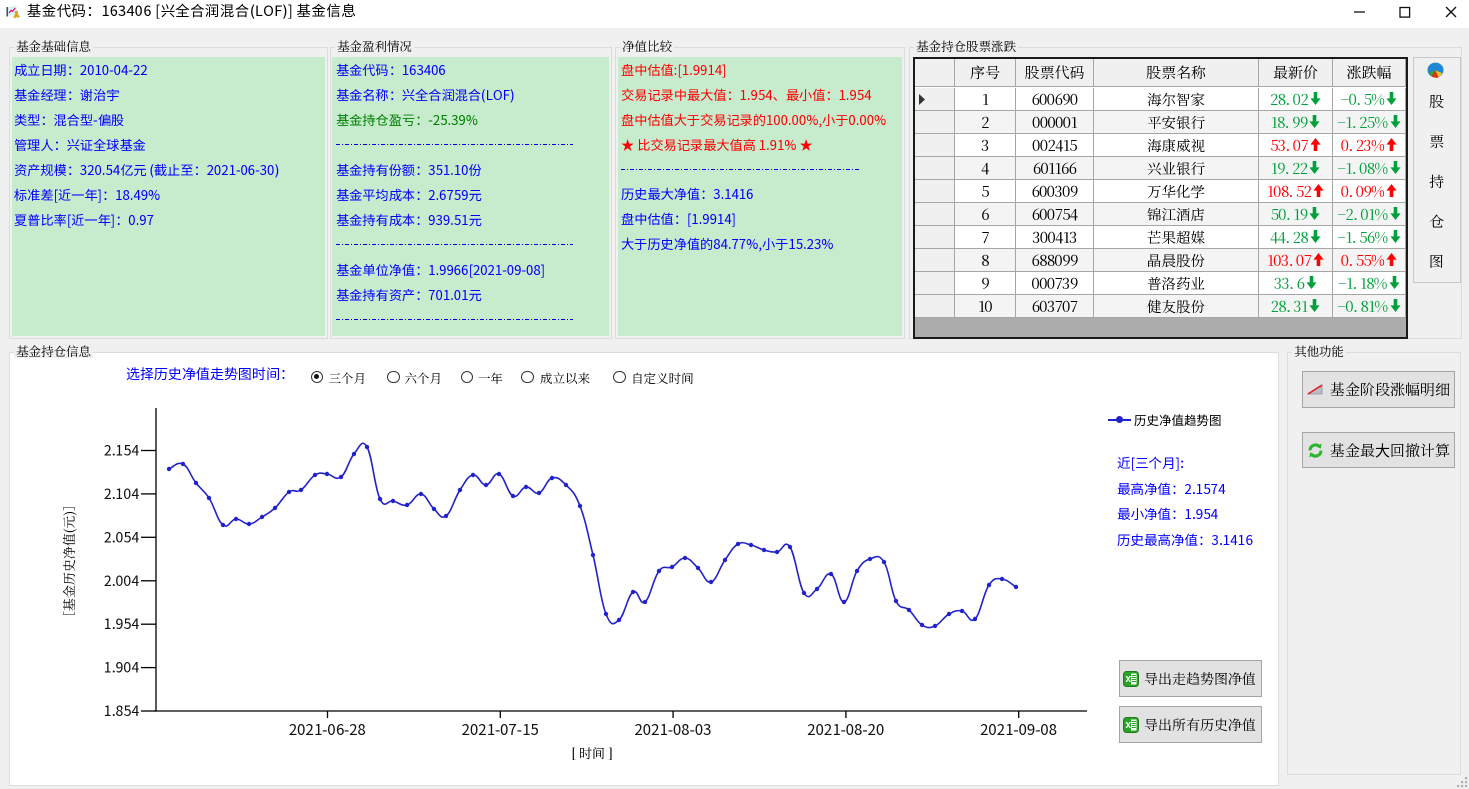 Image resolution: width=1469 pixels, height=789 pixels. I want to click on svg-text: 2021-06-28, so click(328, 729).